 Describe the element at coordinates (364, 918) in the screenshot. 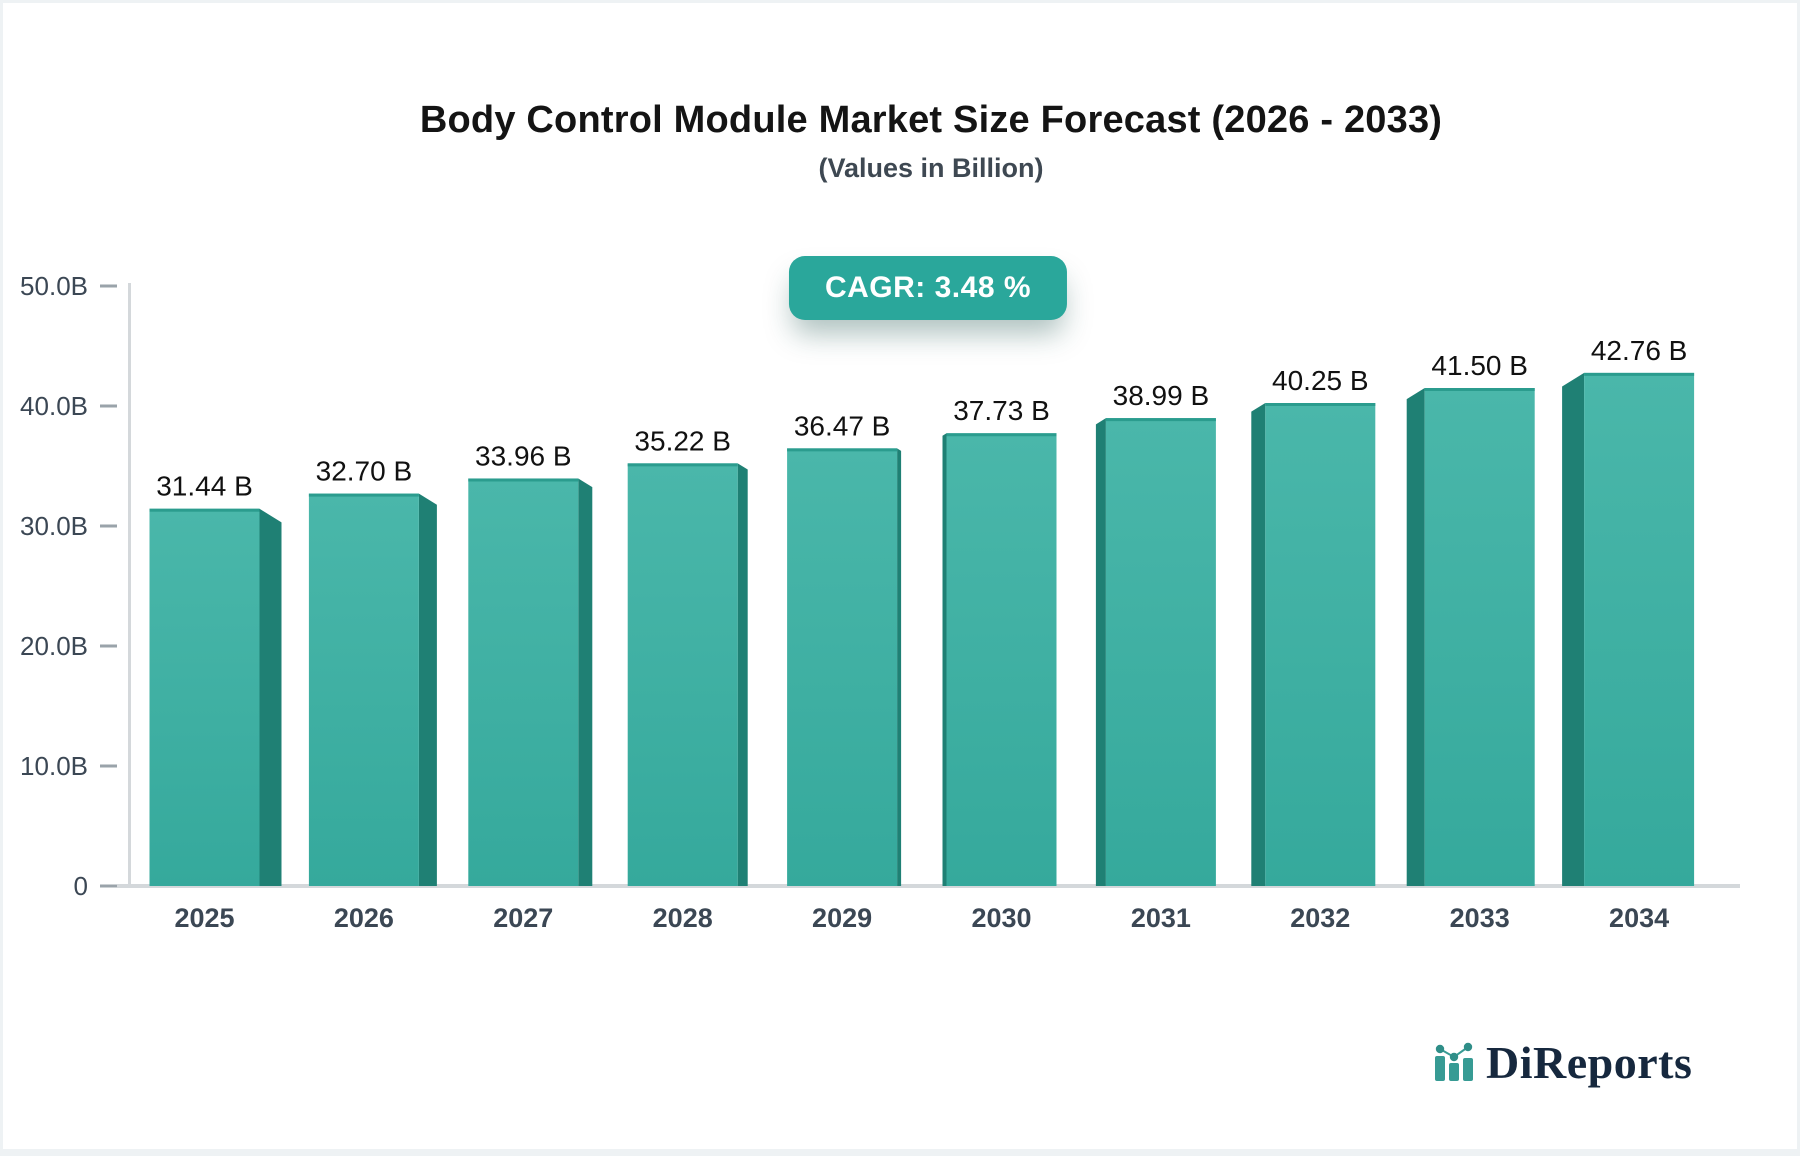

I see `x-axis-label: 2026` at that location.